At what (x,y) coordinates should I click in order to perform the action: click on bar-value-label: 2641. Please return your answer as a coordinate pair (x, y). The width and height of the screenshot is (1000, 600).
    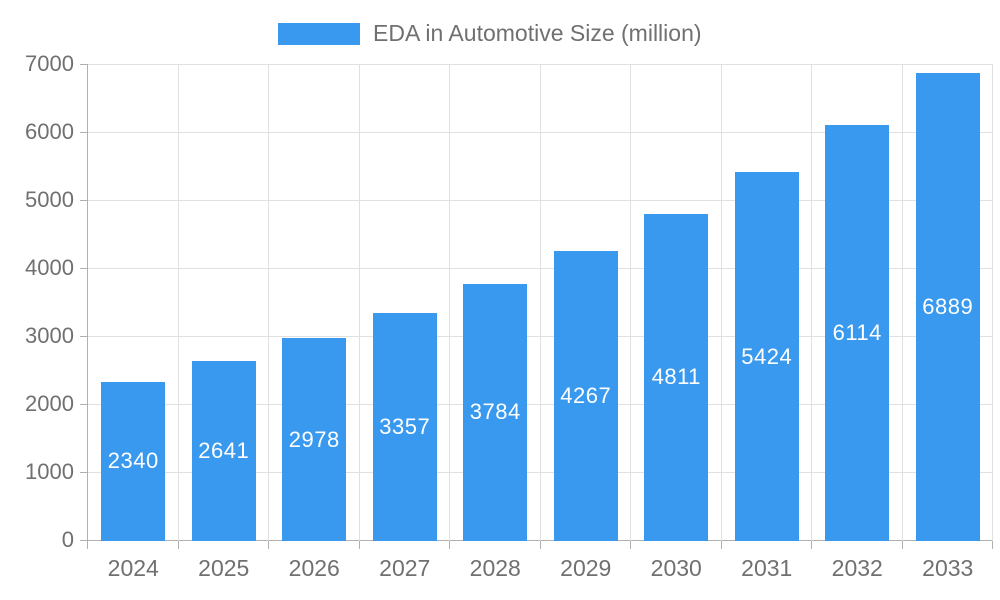
    Looking at the image, I should click on (224, 451).